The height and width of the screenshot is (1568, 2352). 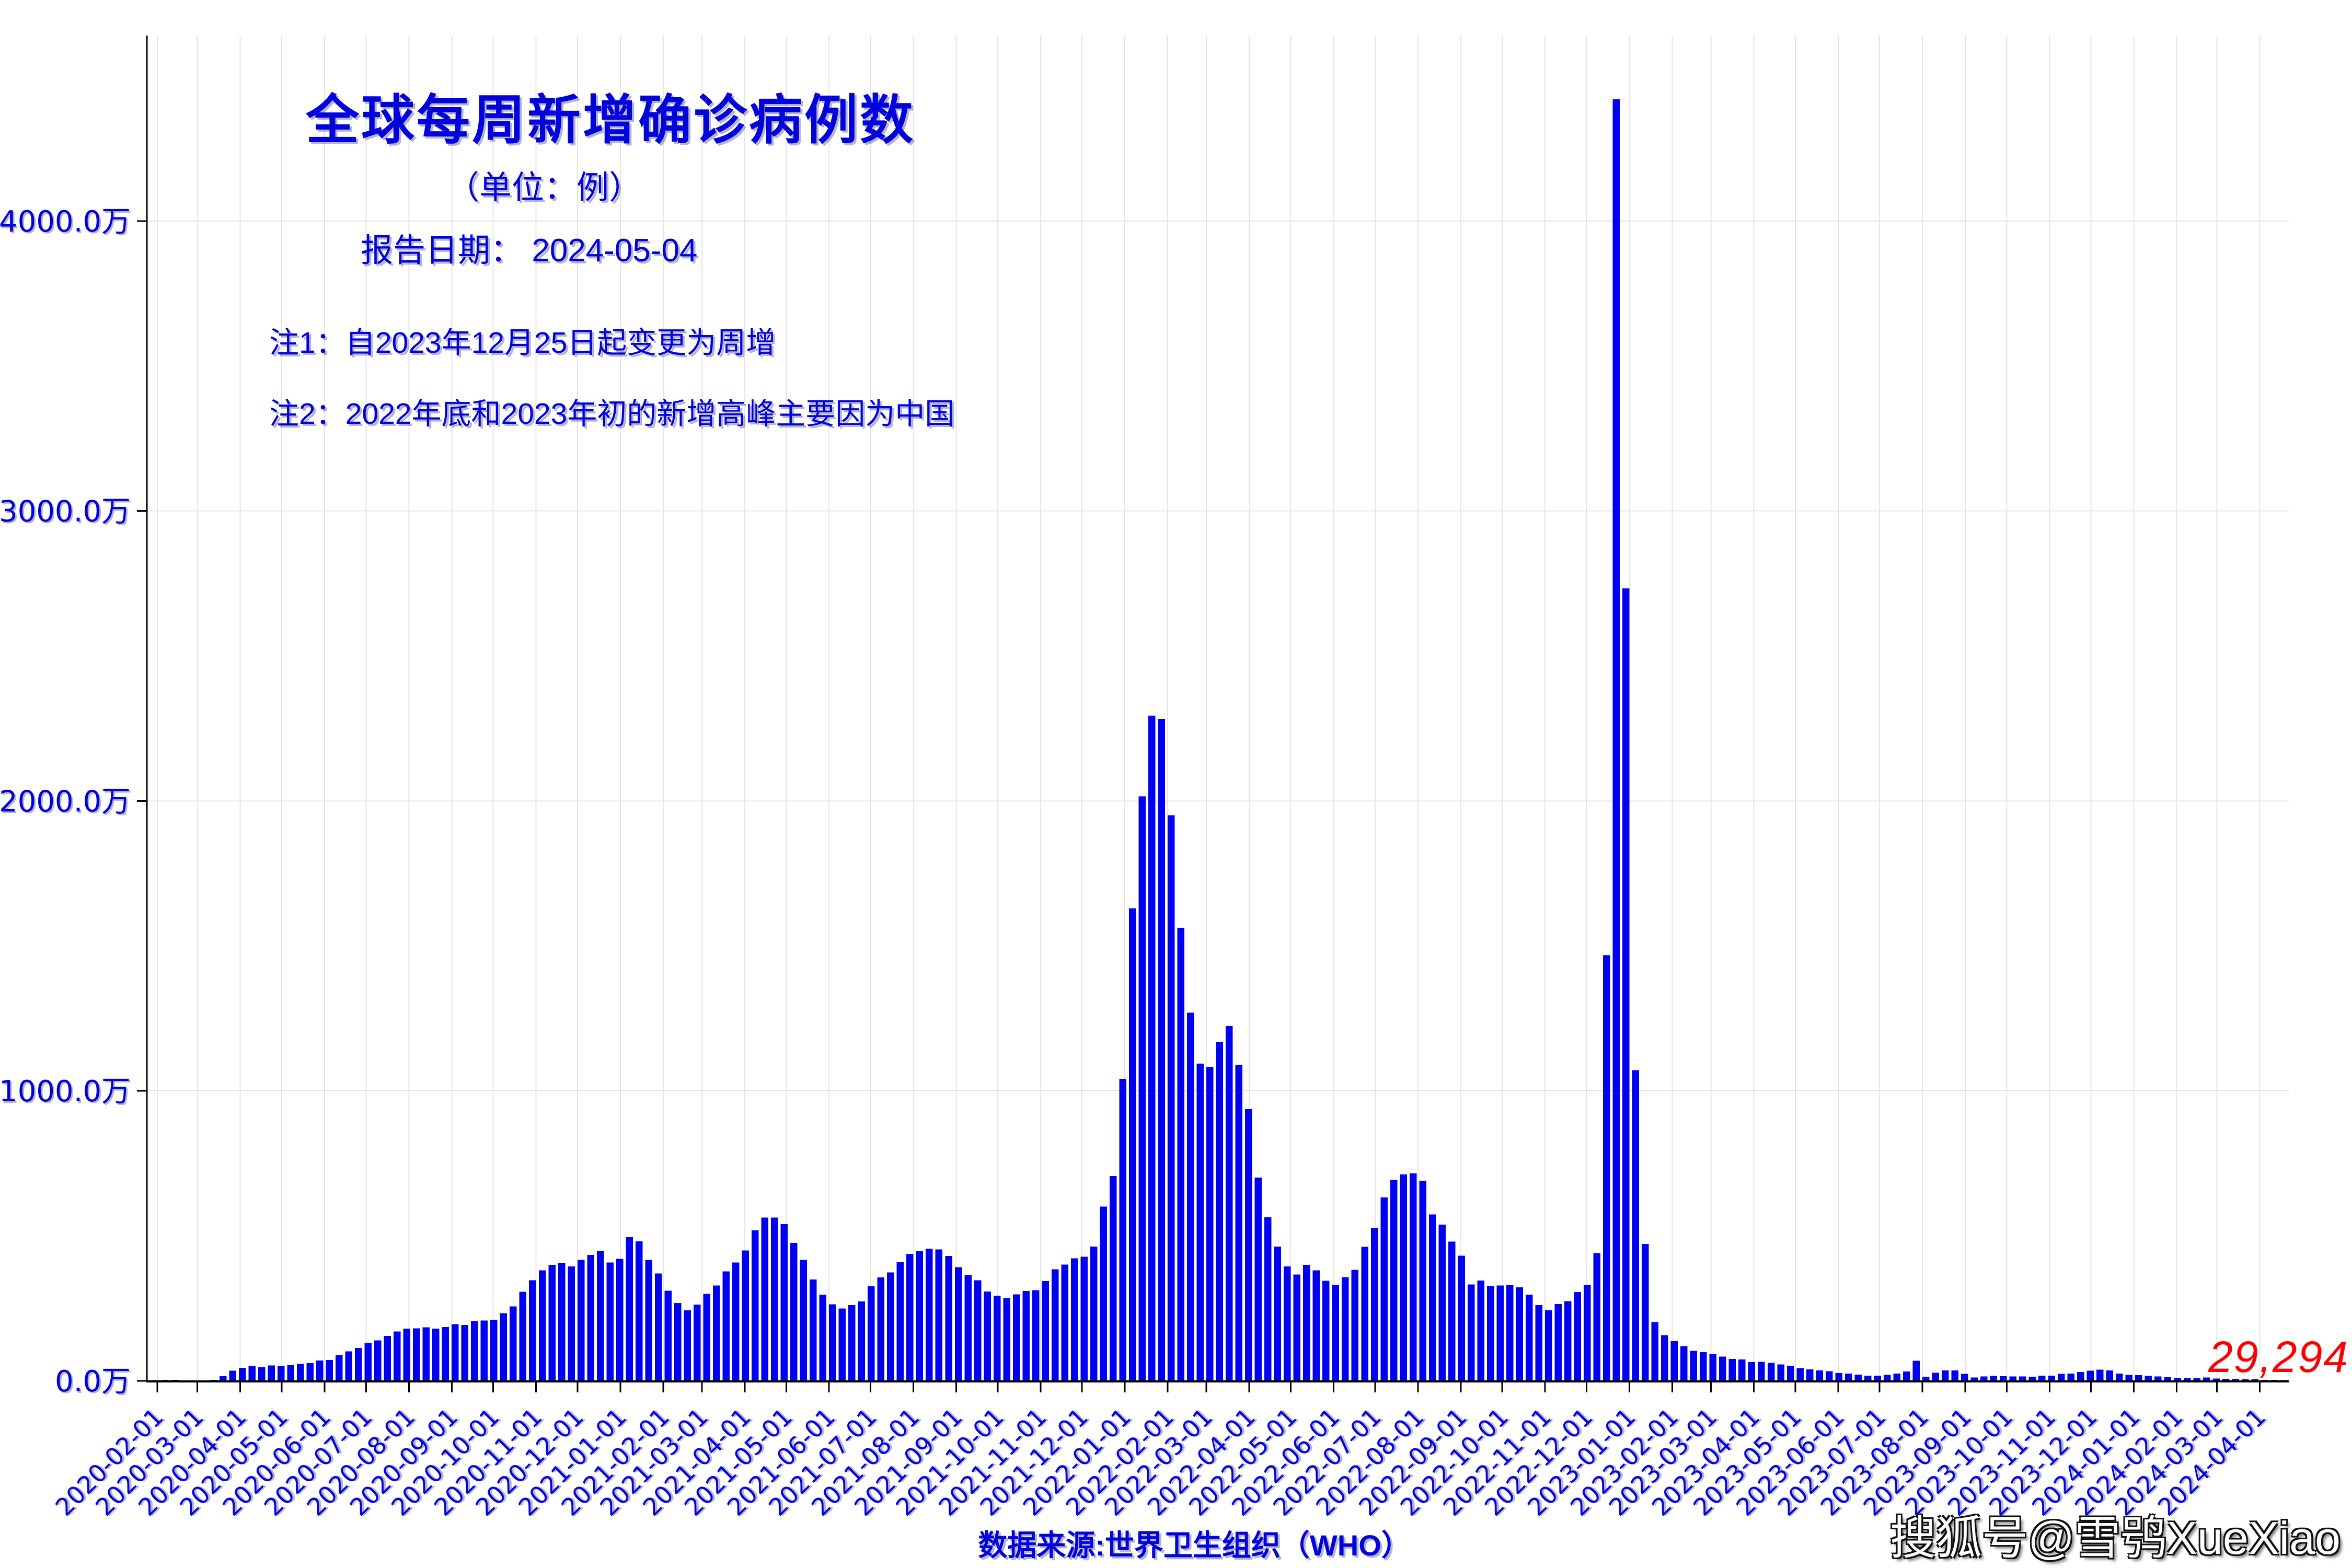 I want to click on y-axis-tick-label: 0.0万, so click(x=93, y=1382).